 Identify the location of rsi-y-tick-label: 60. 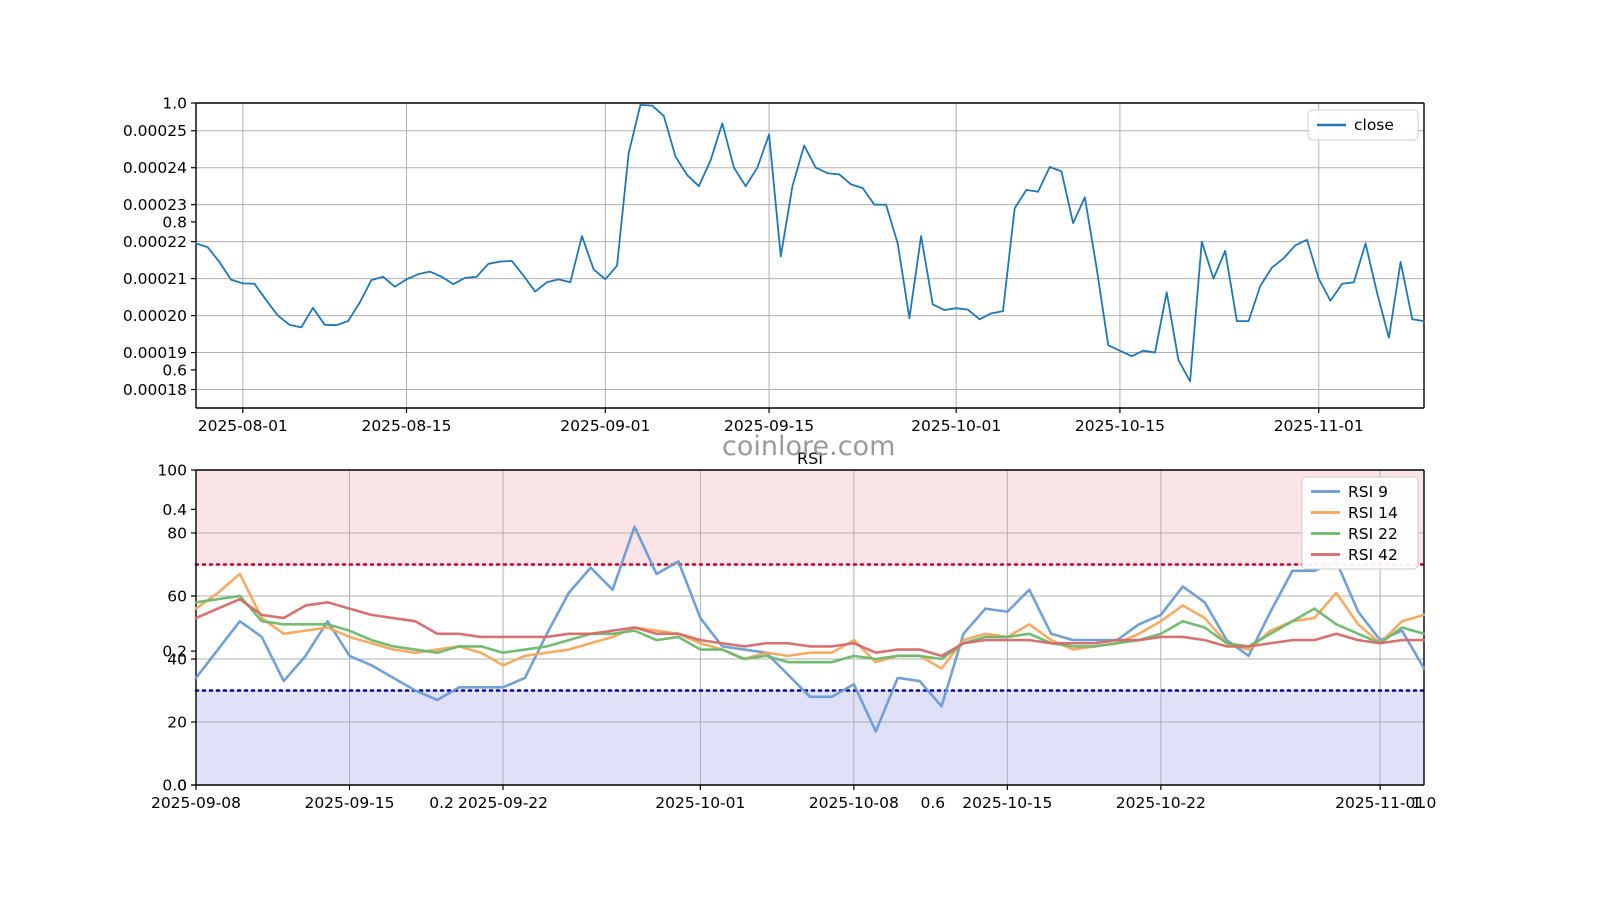
(177, 597).